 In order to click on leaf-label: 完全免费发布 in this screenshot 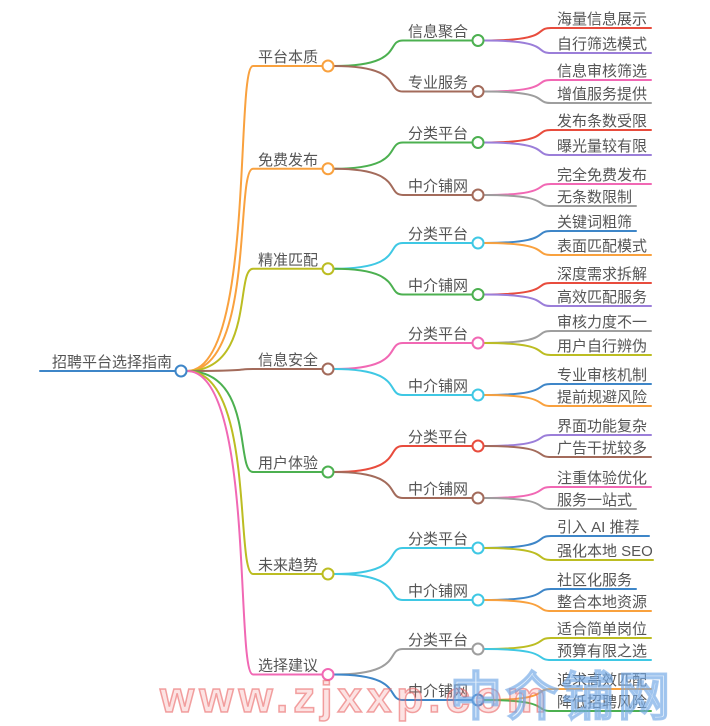, I will do `click(602, 175)`.